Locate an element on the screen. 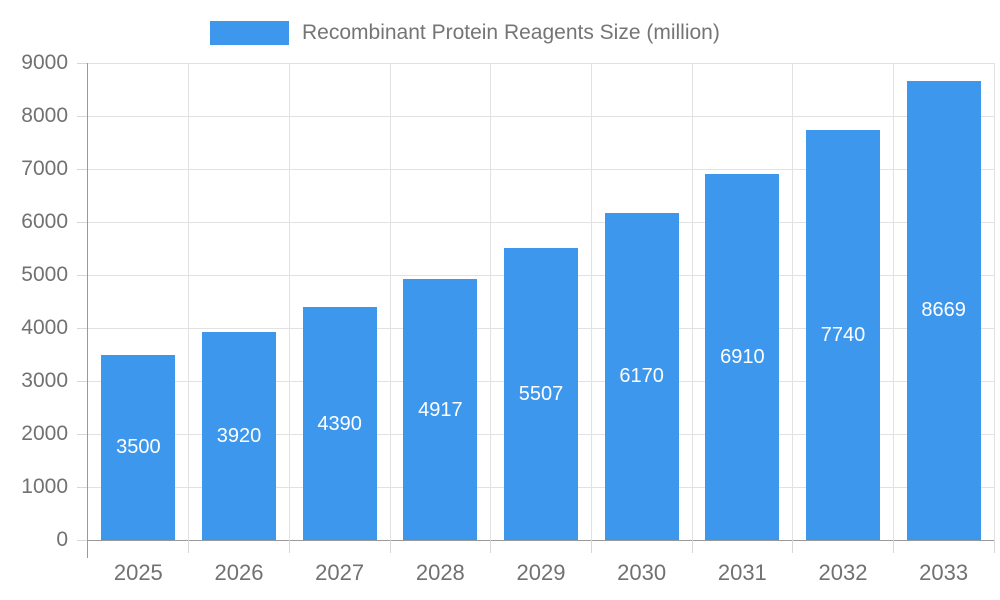 The image size is (1000, 600). bar-value-label: 4917 is located at coordinates (440, 409).